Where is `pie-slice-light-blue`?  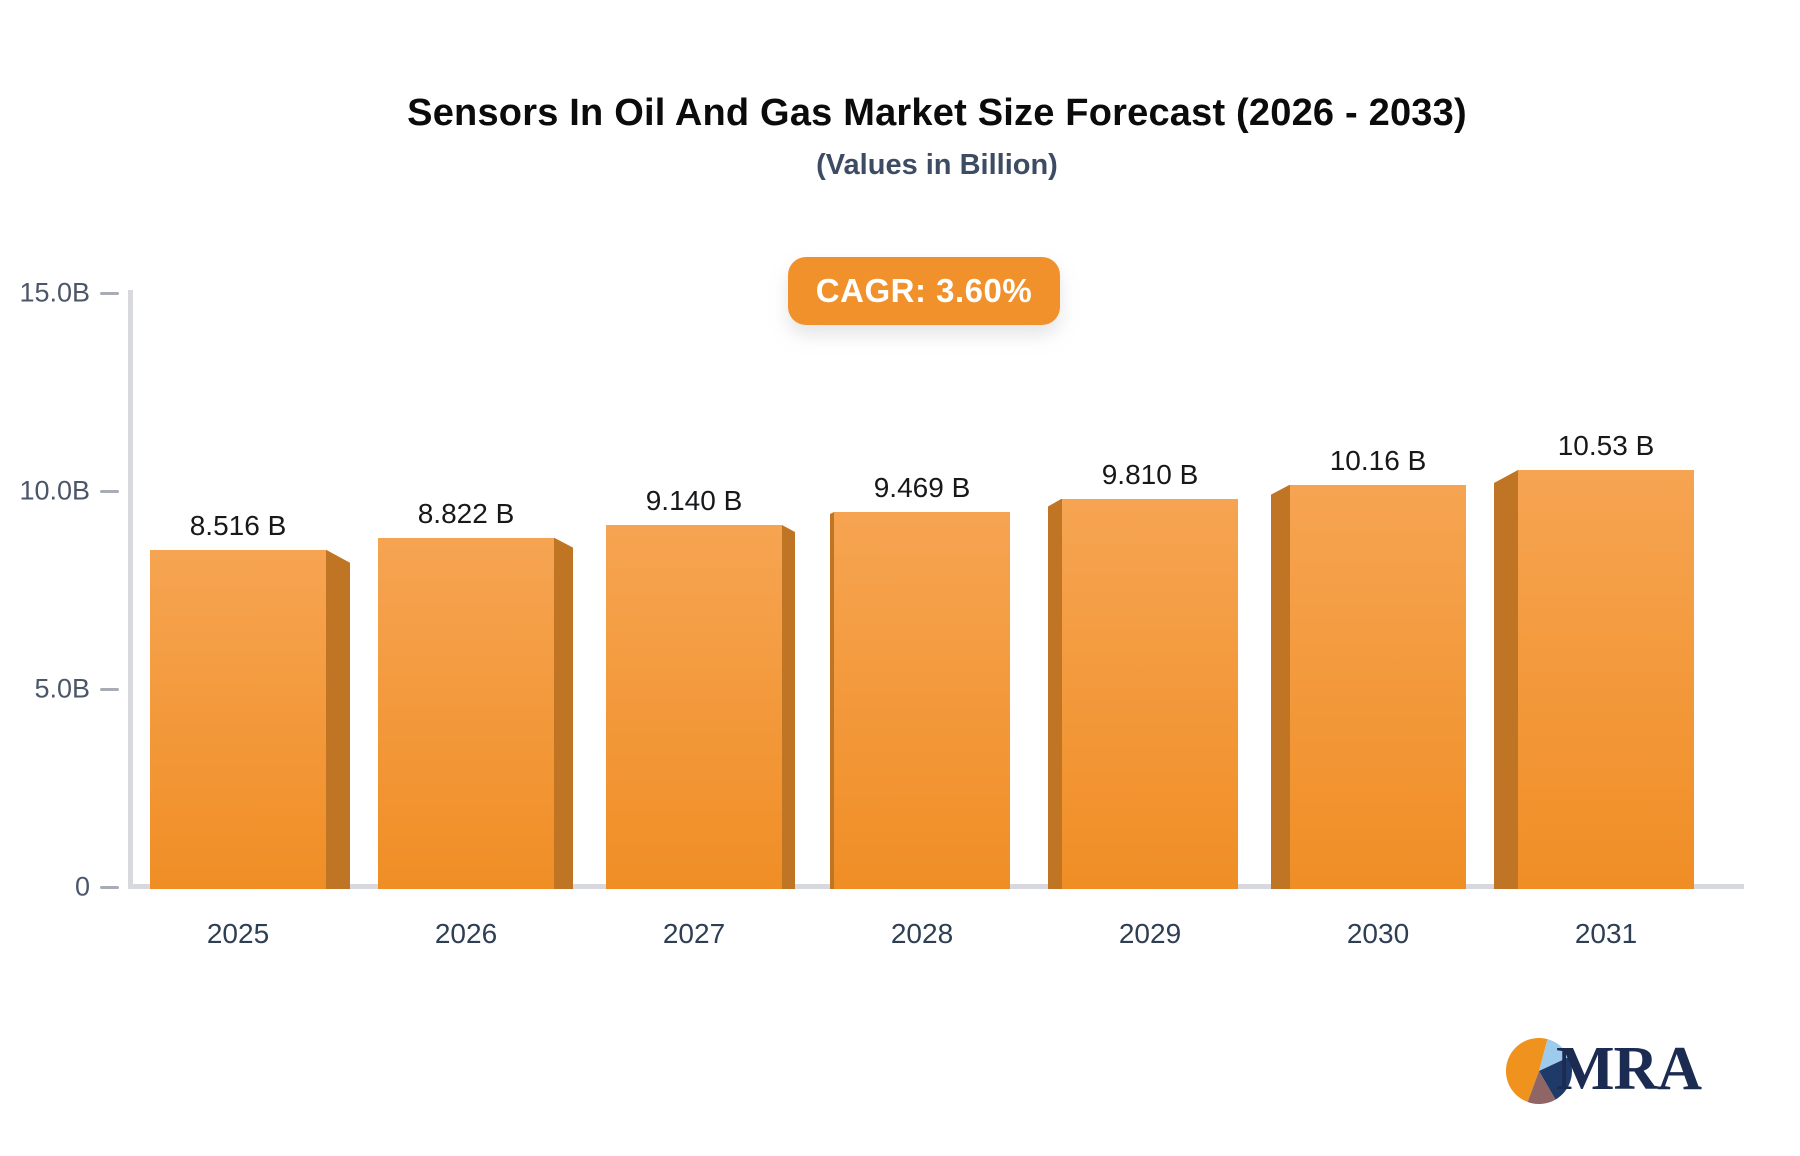 pie-slice-light-blue is located at coordinates (1554, 1055).